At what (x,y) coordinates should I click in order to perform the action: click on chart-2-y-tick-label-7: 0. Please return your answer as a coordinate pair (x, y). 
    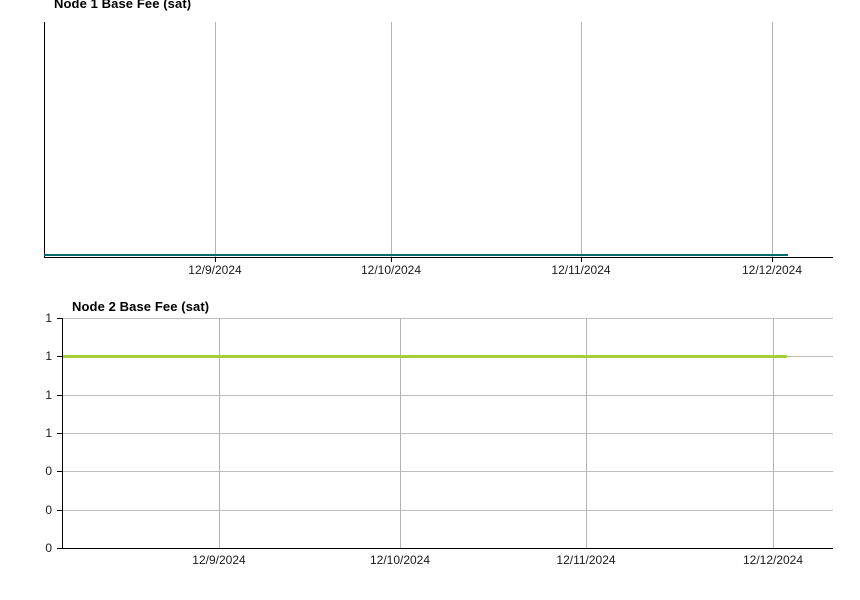
    Looking at the image, I should click on (48, 548).